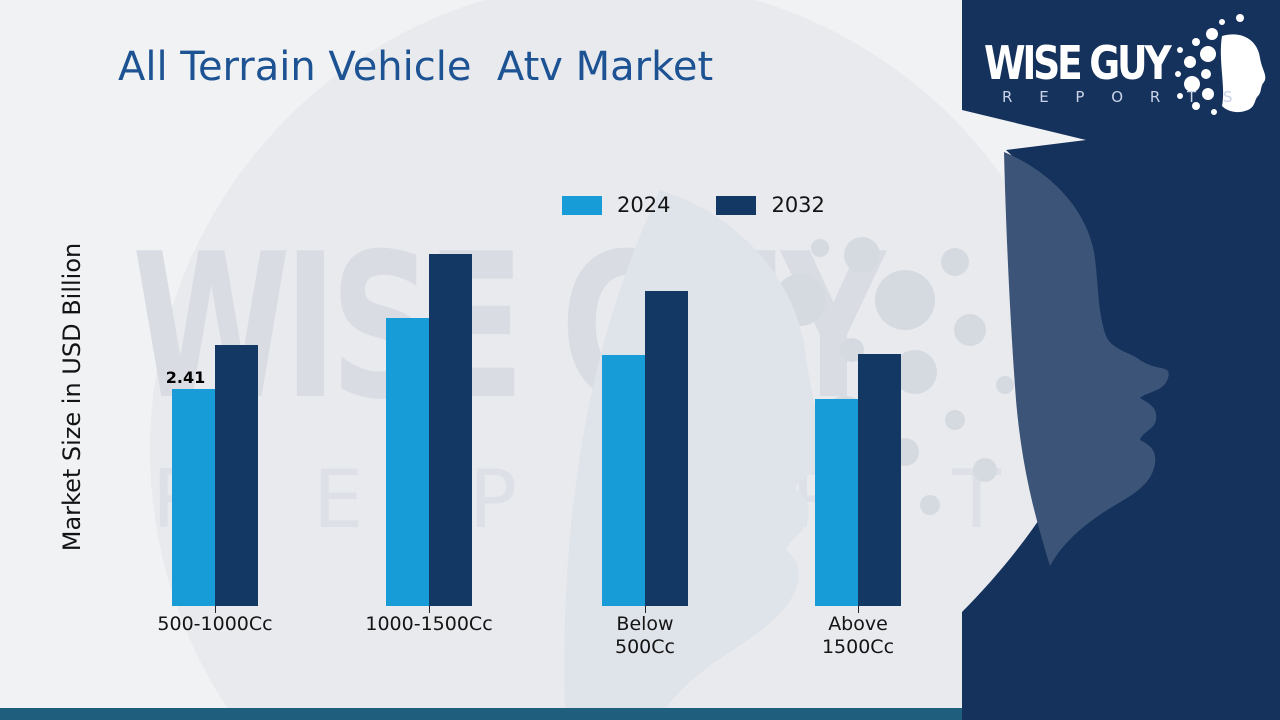  Describe the element at coordinates (693, 205) in the screenshot. I see `chart-legend: 2024 2032` at that location.